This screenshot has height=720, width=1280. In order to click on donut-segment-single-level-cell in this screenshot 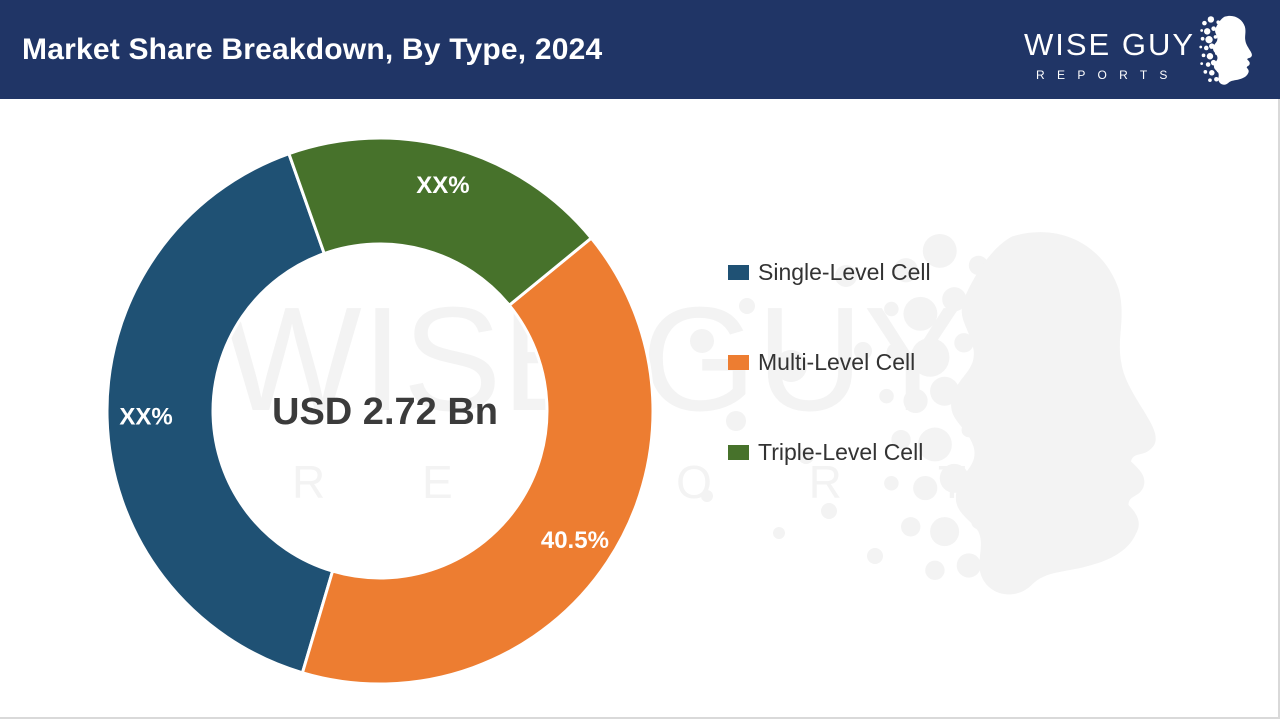, I will do `click(220, 413)`.